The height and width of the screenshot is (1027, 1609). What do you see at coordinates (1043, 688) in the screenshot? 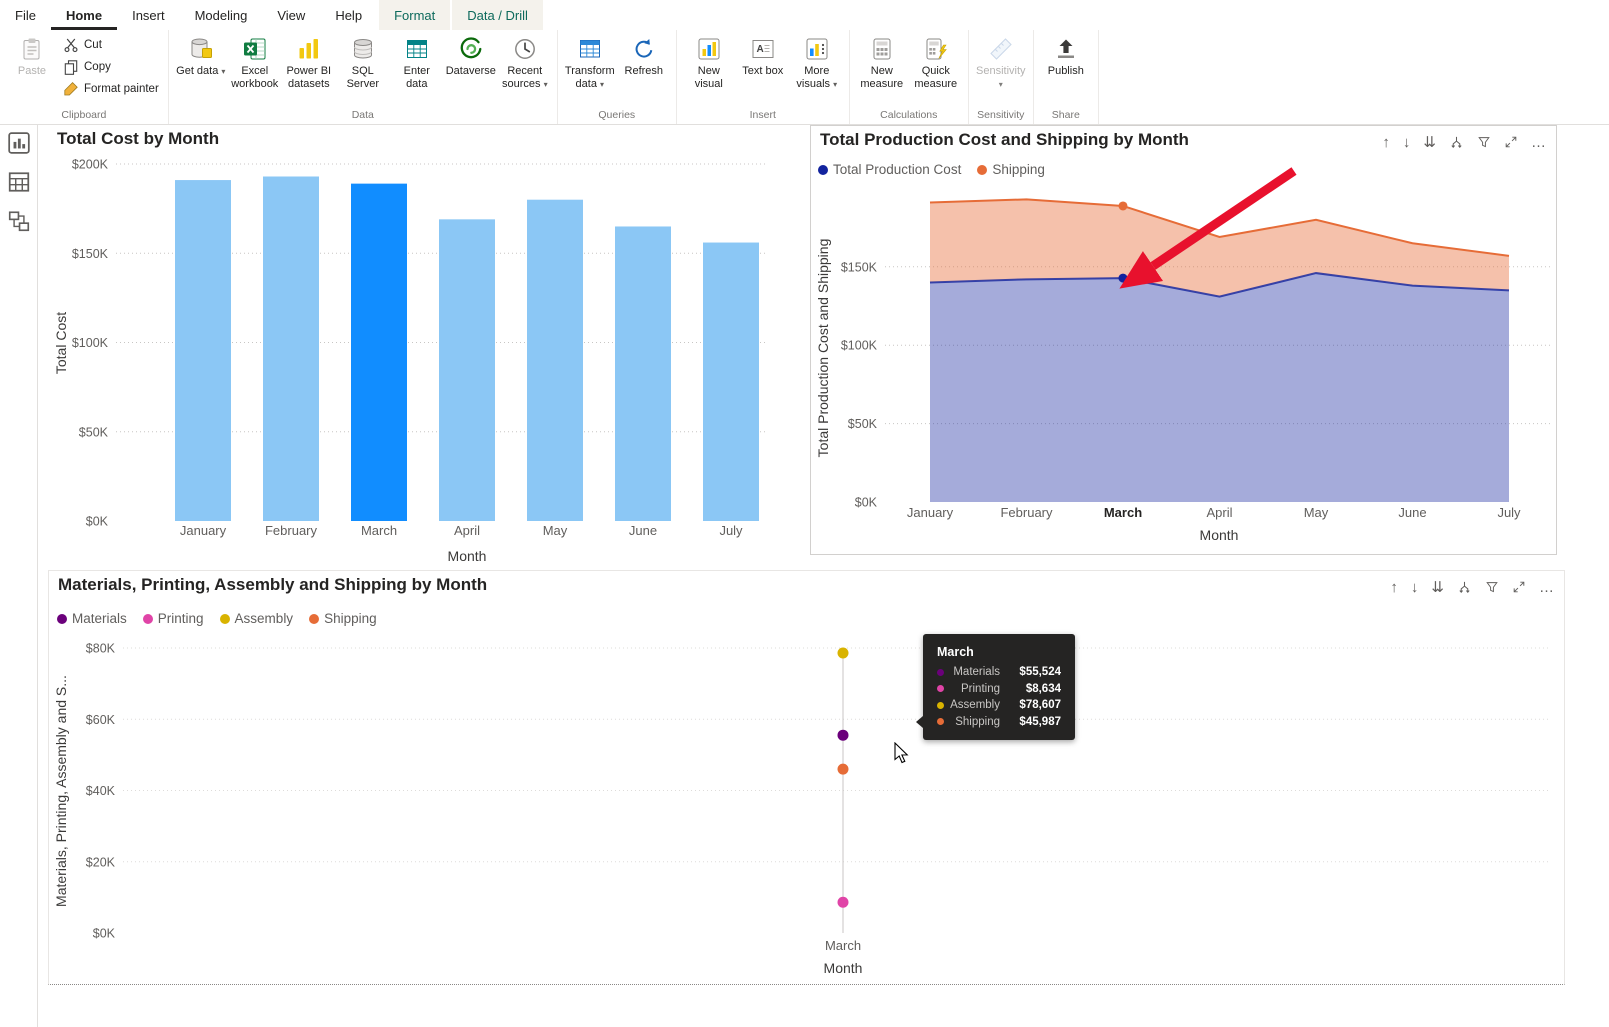
I see `tooltip-series-value: $8,634` at bounding box center [1043, 688].